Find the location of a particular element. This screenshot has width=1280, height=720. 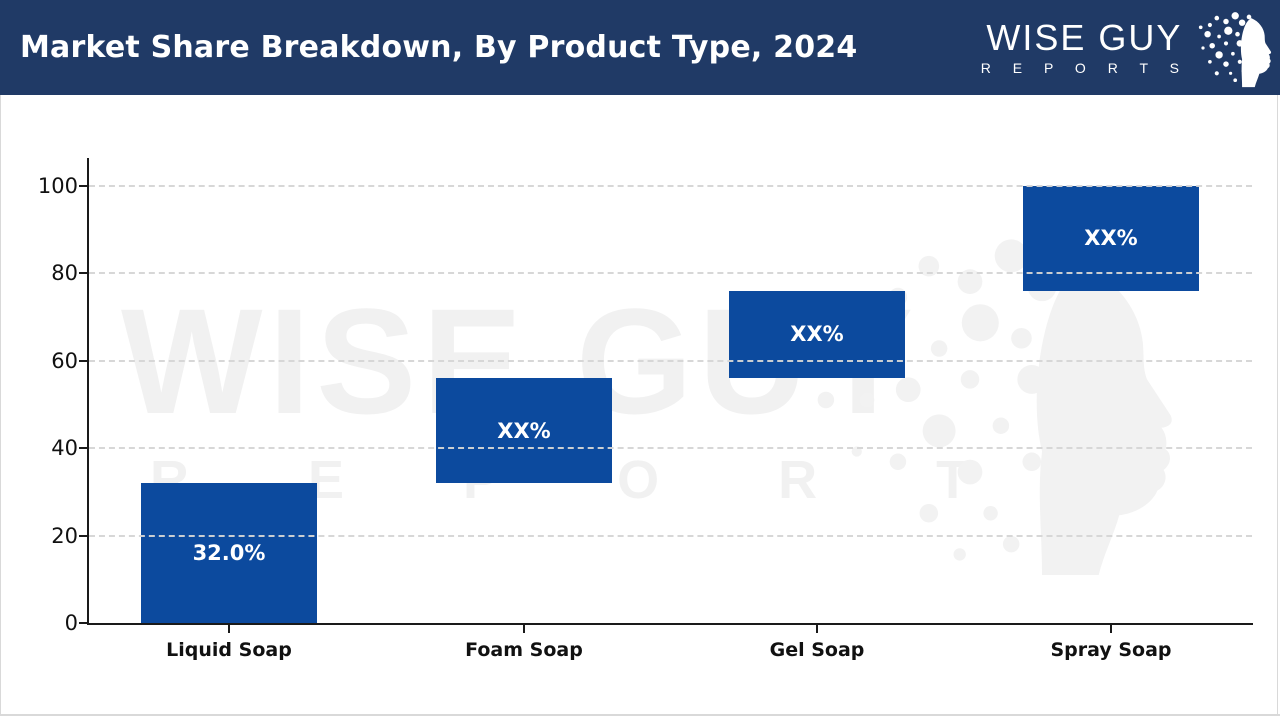

y-tick-label-80: 80 is located at coordinates (64, 273).